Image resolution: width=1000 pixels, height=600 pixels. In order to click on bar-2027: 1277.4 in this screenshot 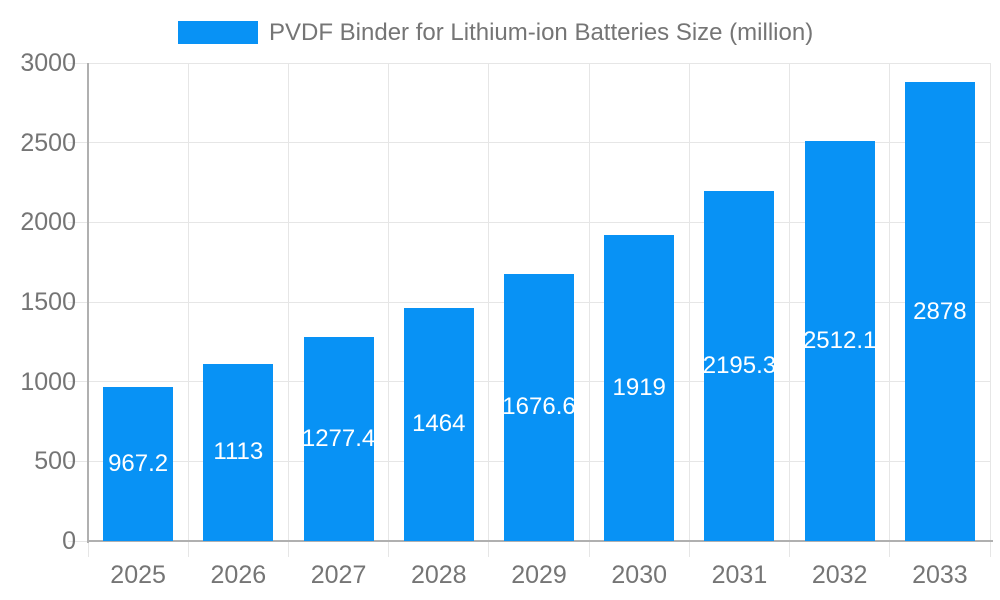, I will do `click(338, 439)`.